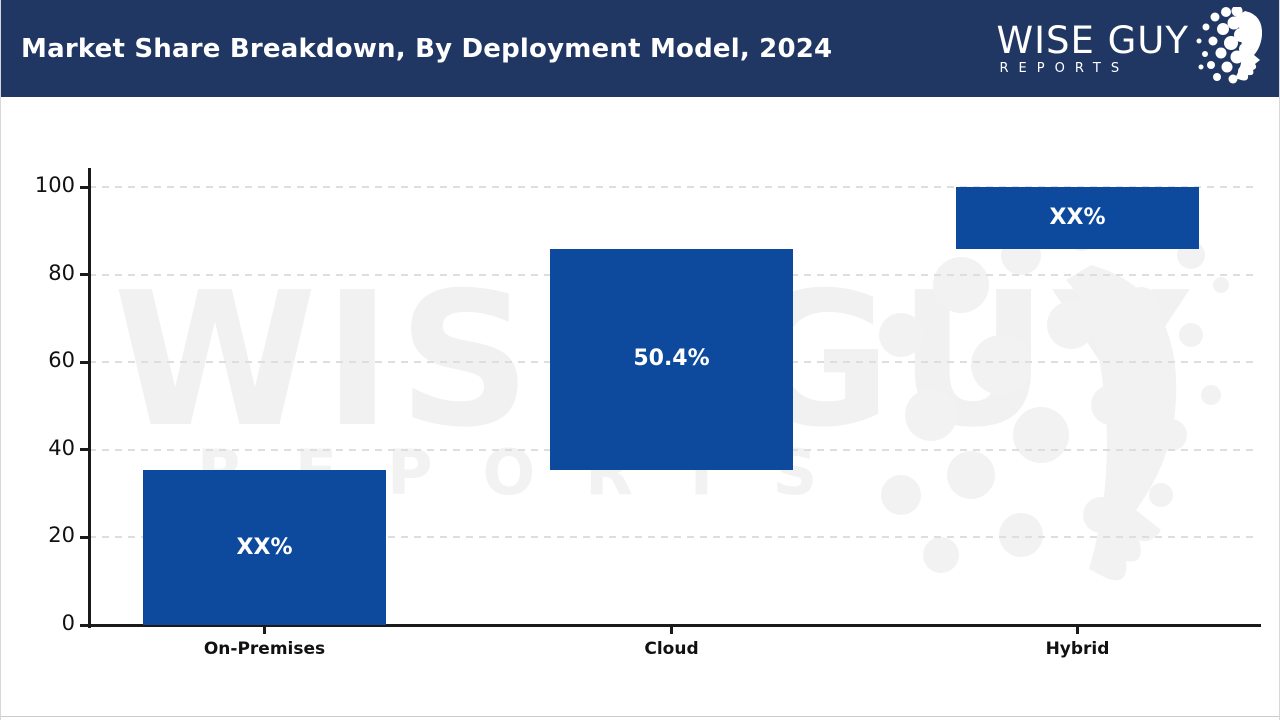  What do you see at coordinates (674, 625) in the screenshot?
I see `x-axis-line` at bounding box center [674, 625].